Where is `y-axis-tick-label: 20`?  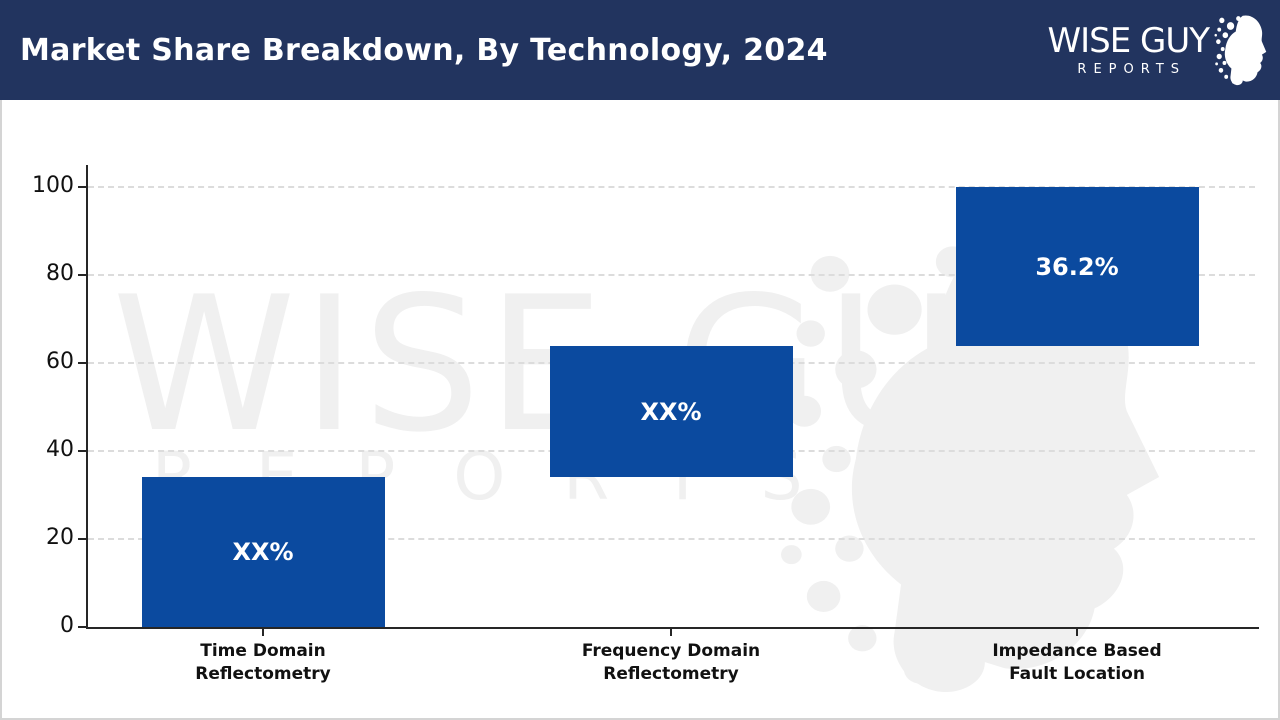 y-axis-tick-label: 20 is located at coordinates (60, 537).